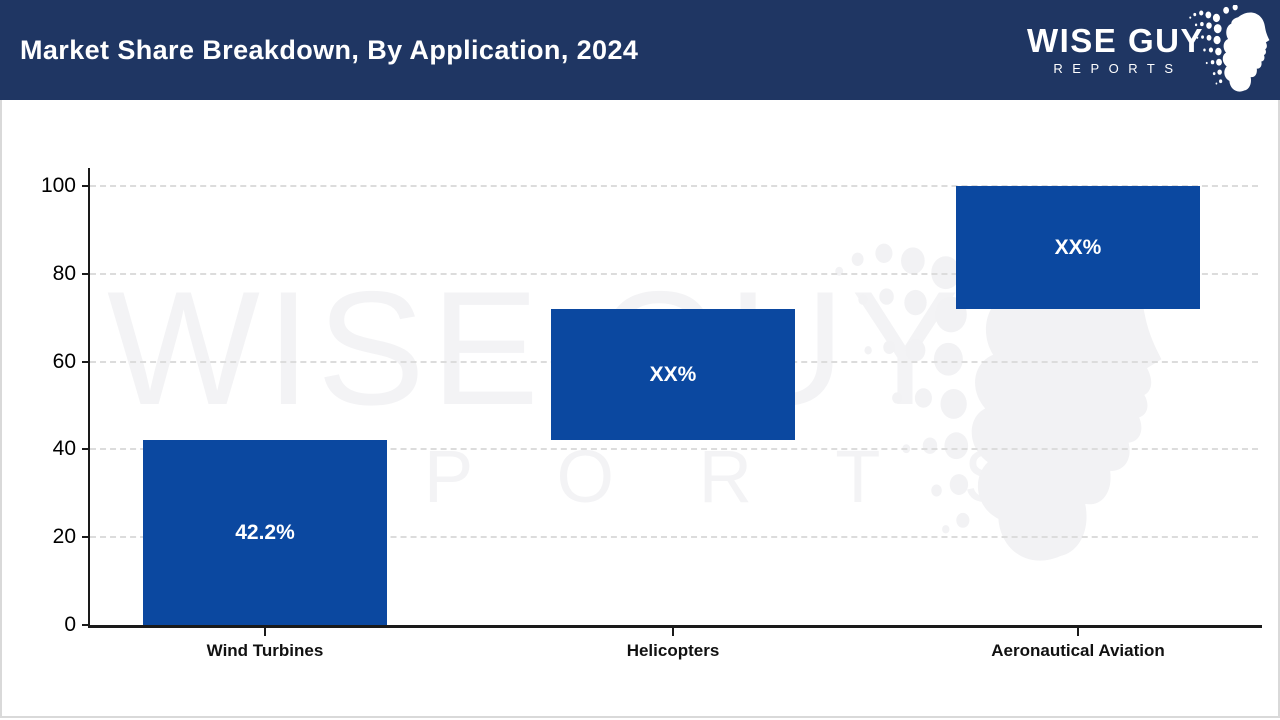  What do you see at coordinates (70, 624) in the screenshot?
I see `y-axis-tick-label: 0` at bounding box center [70, 624].